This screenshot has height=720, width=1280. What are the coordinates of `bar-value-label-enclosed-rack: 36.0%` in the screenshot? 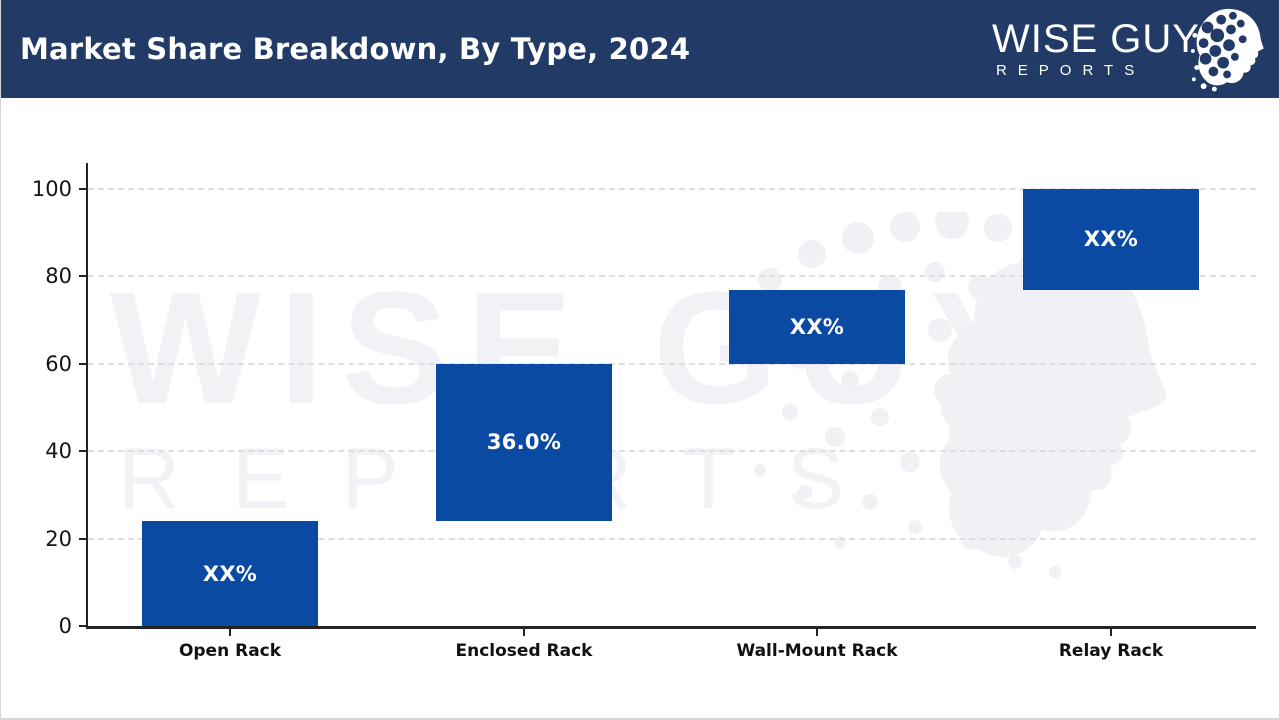 It's located at (524, 442).